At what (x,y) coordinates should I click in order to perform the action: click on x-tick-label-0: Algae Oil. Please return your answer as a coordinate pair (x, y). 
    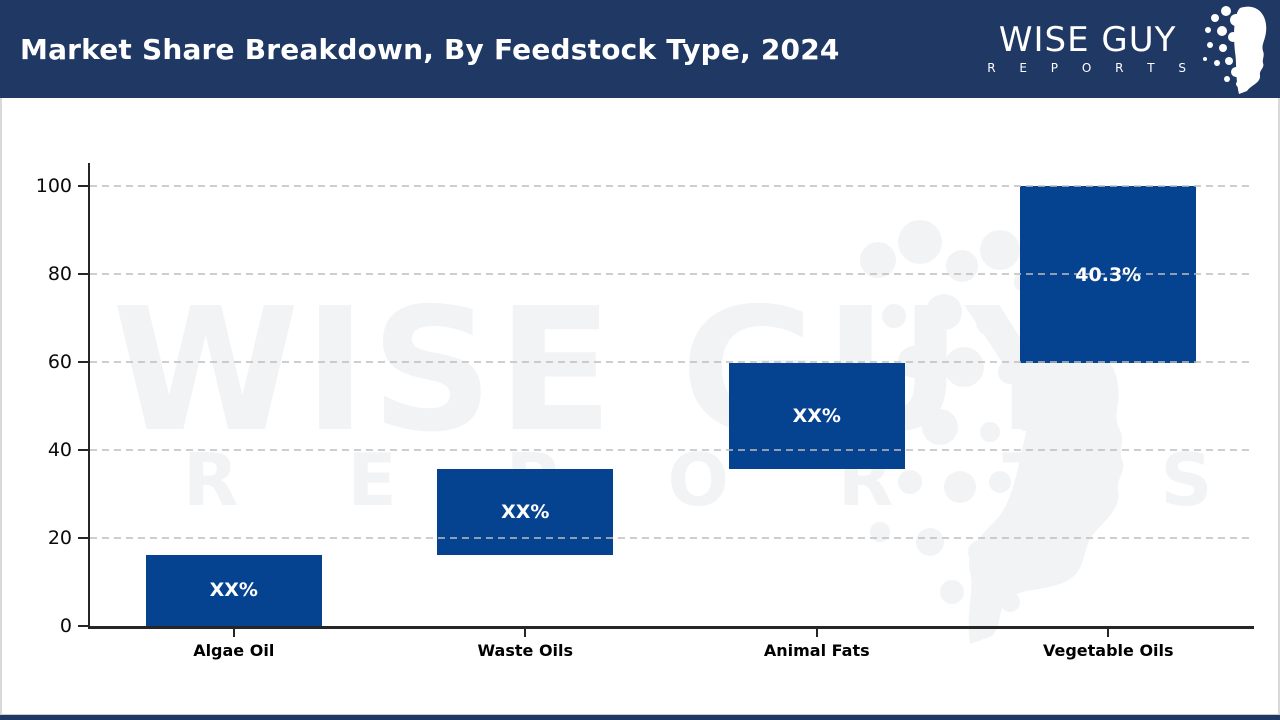
    Looking at the image, I should click on (234, 650).